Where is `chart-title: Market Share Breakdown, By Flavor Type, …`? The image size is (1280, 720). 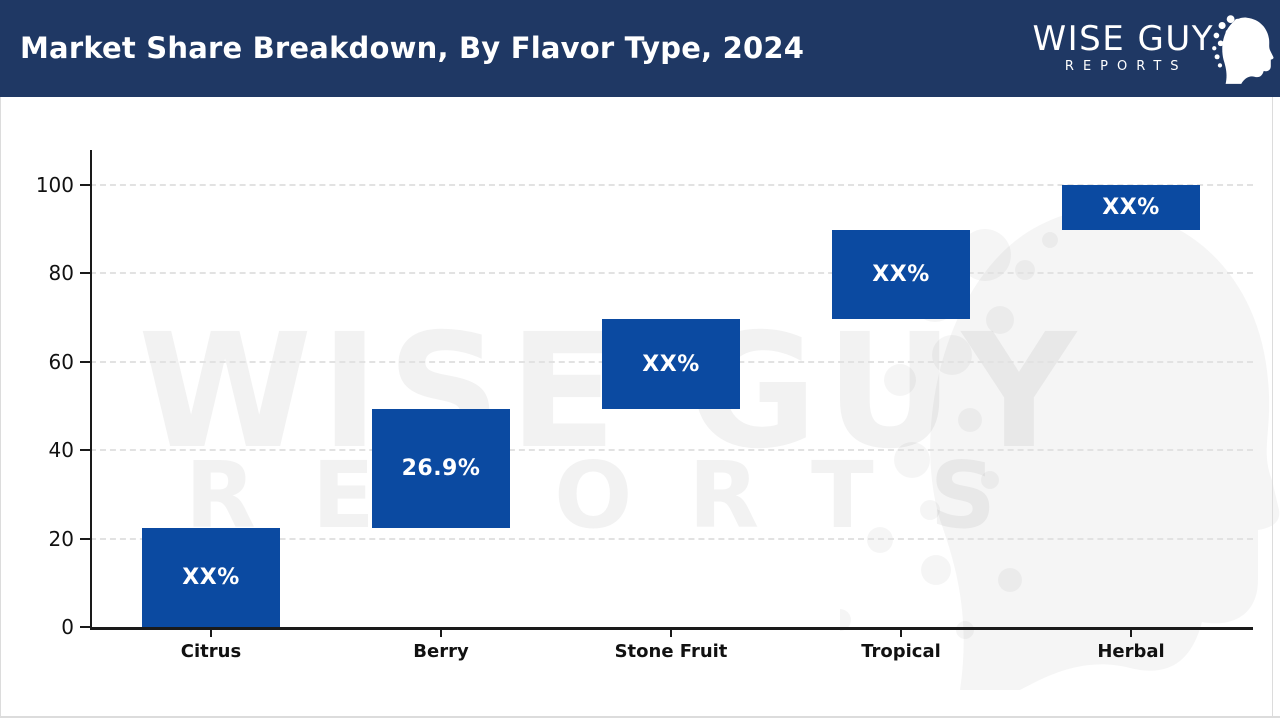 chart-title: Market Share Breakdown, By Flavor Type, … is located at coordinates (412, 48).